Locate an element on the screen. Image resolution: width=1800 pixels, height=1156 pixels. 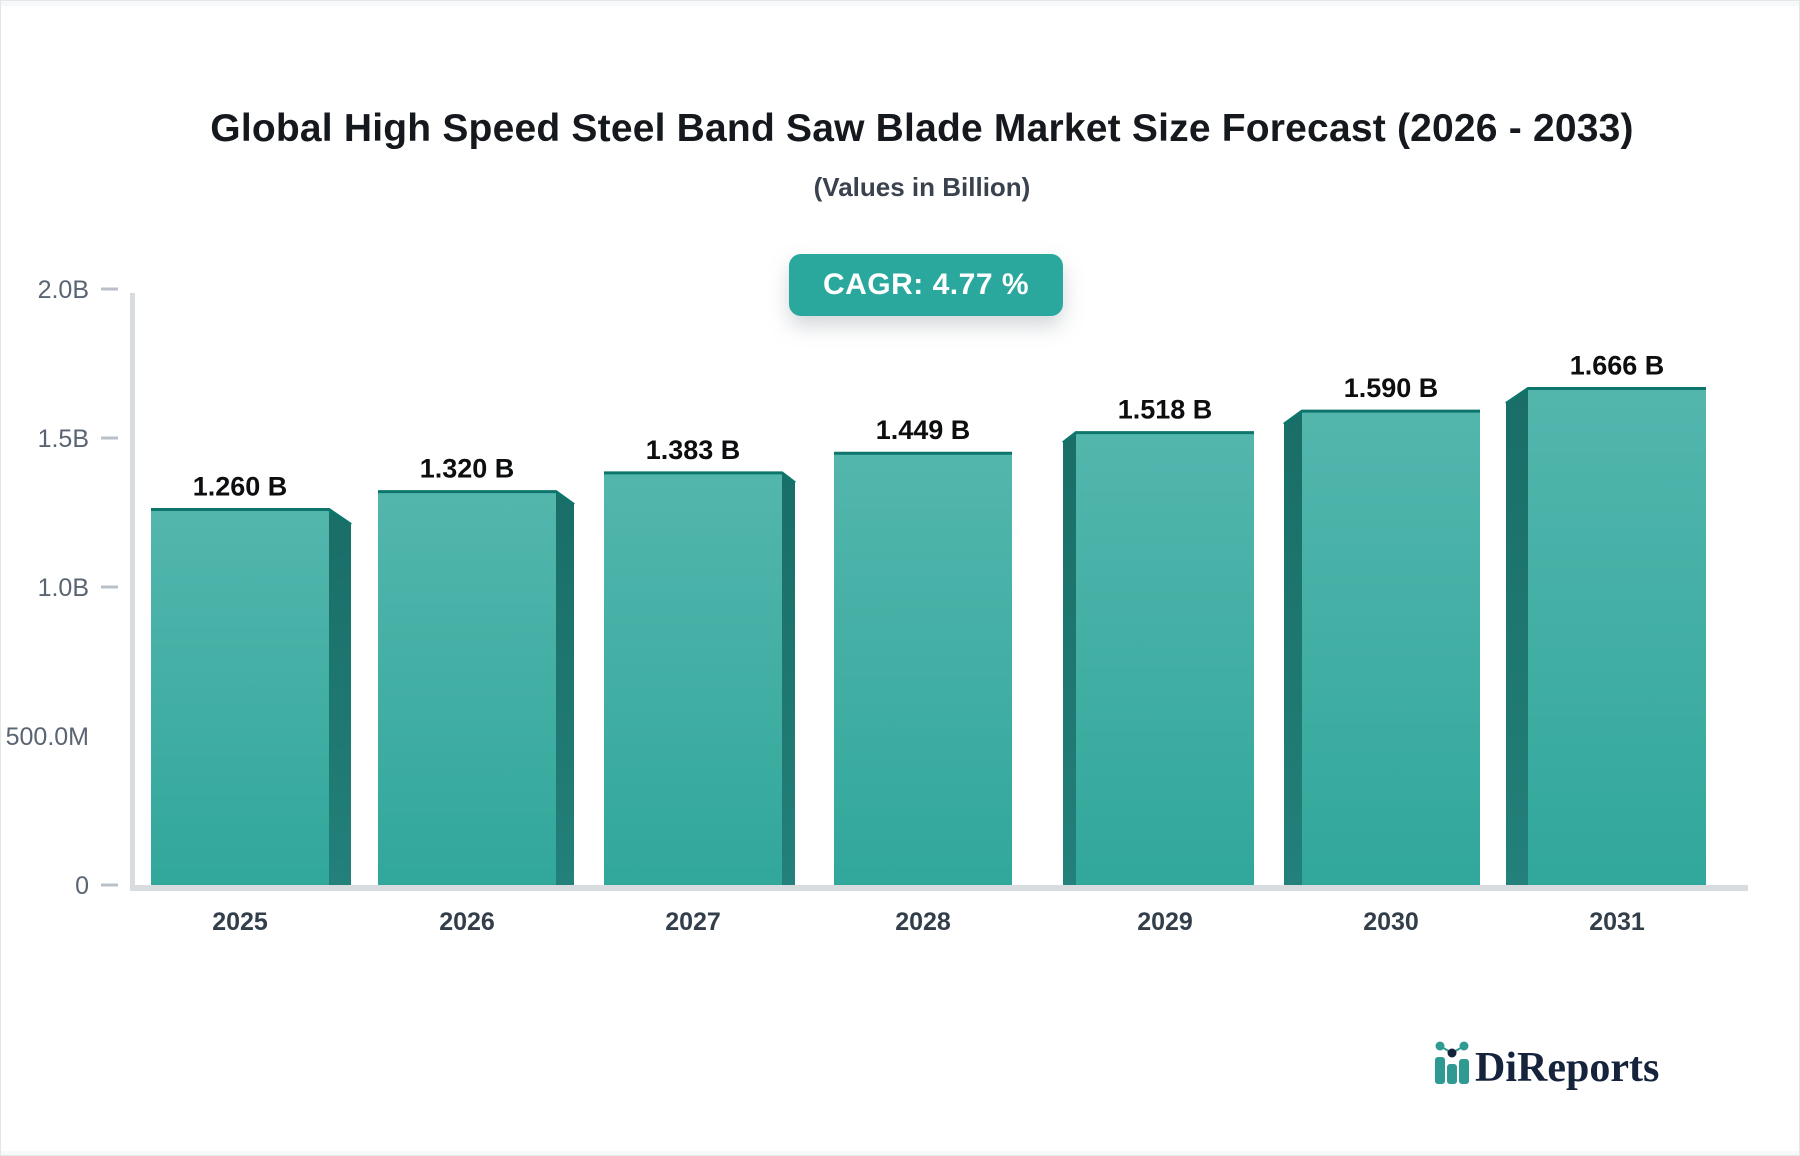
y-axis-line is located at coordinates (132, 592).